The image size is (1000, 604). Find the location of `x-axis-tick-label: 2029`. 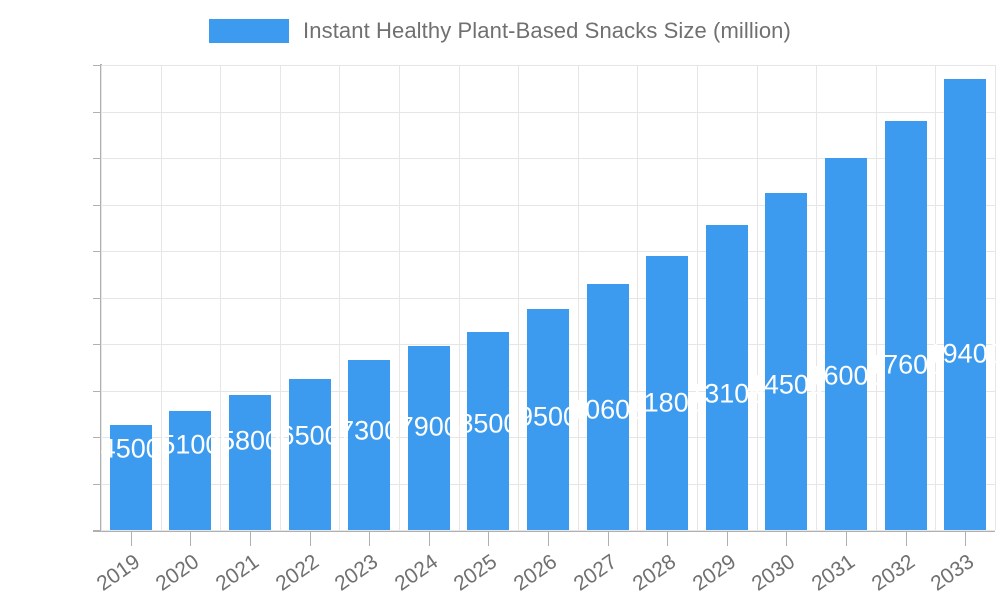

x-axis-tick-label: 2029 is located at coordinates (714, 573).